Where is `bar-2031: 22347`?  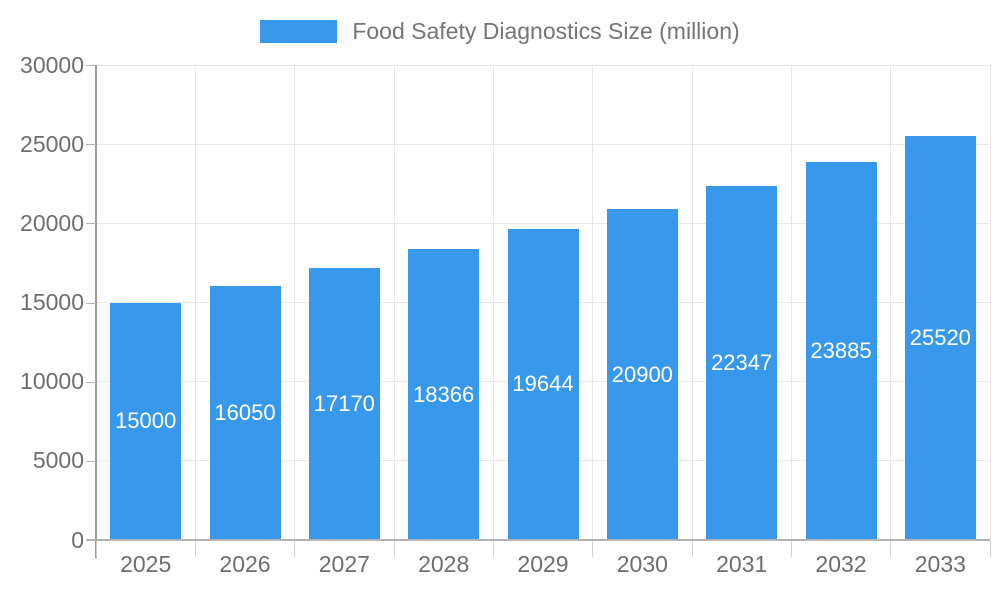
bar-2031: 22347 is located at coordinates (742, 363).